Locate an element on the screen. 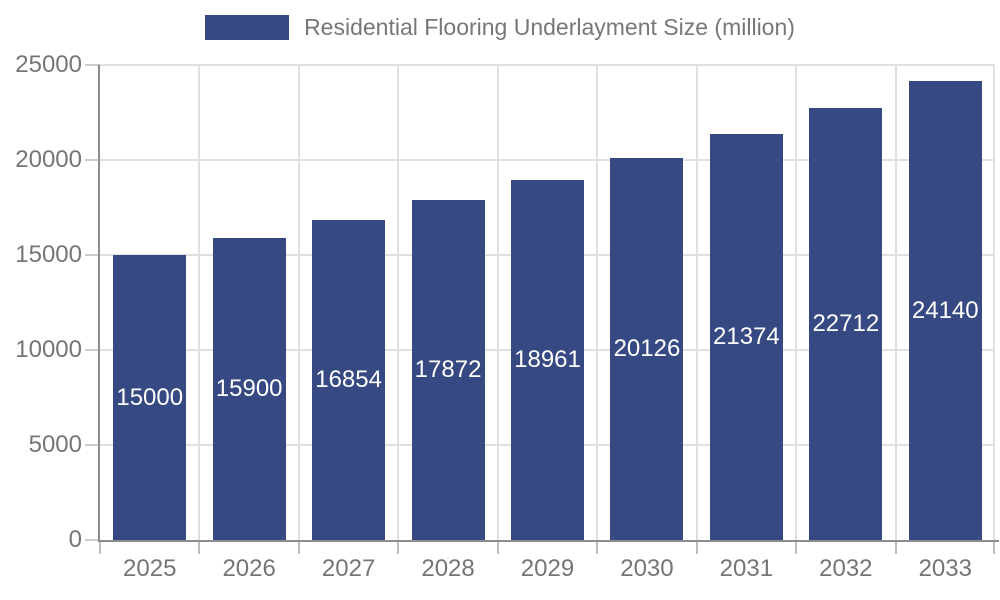 The image size is (1000, 600). y-axis-tick-label: 10000 is located at coordinates (48, 349).